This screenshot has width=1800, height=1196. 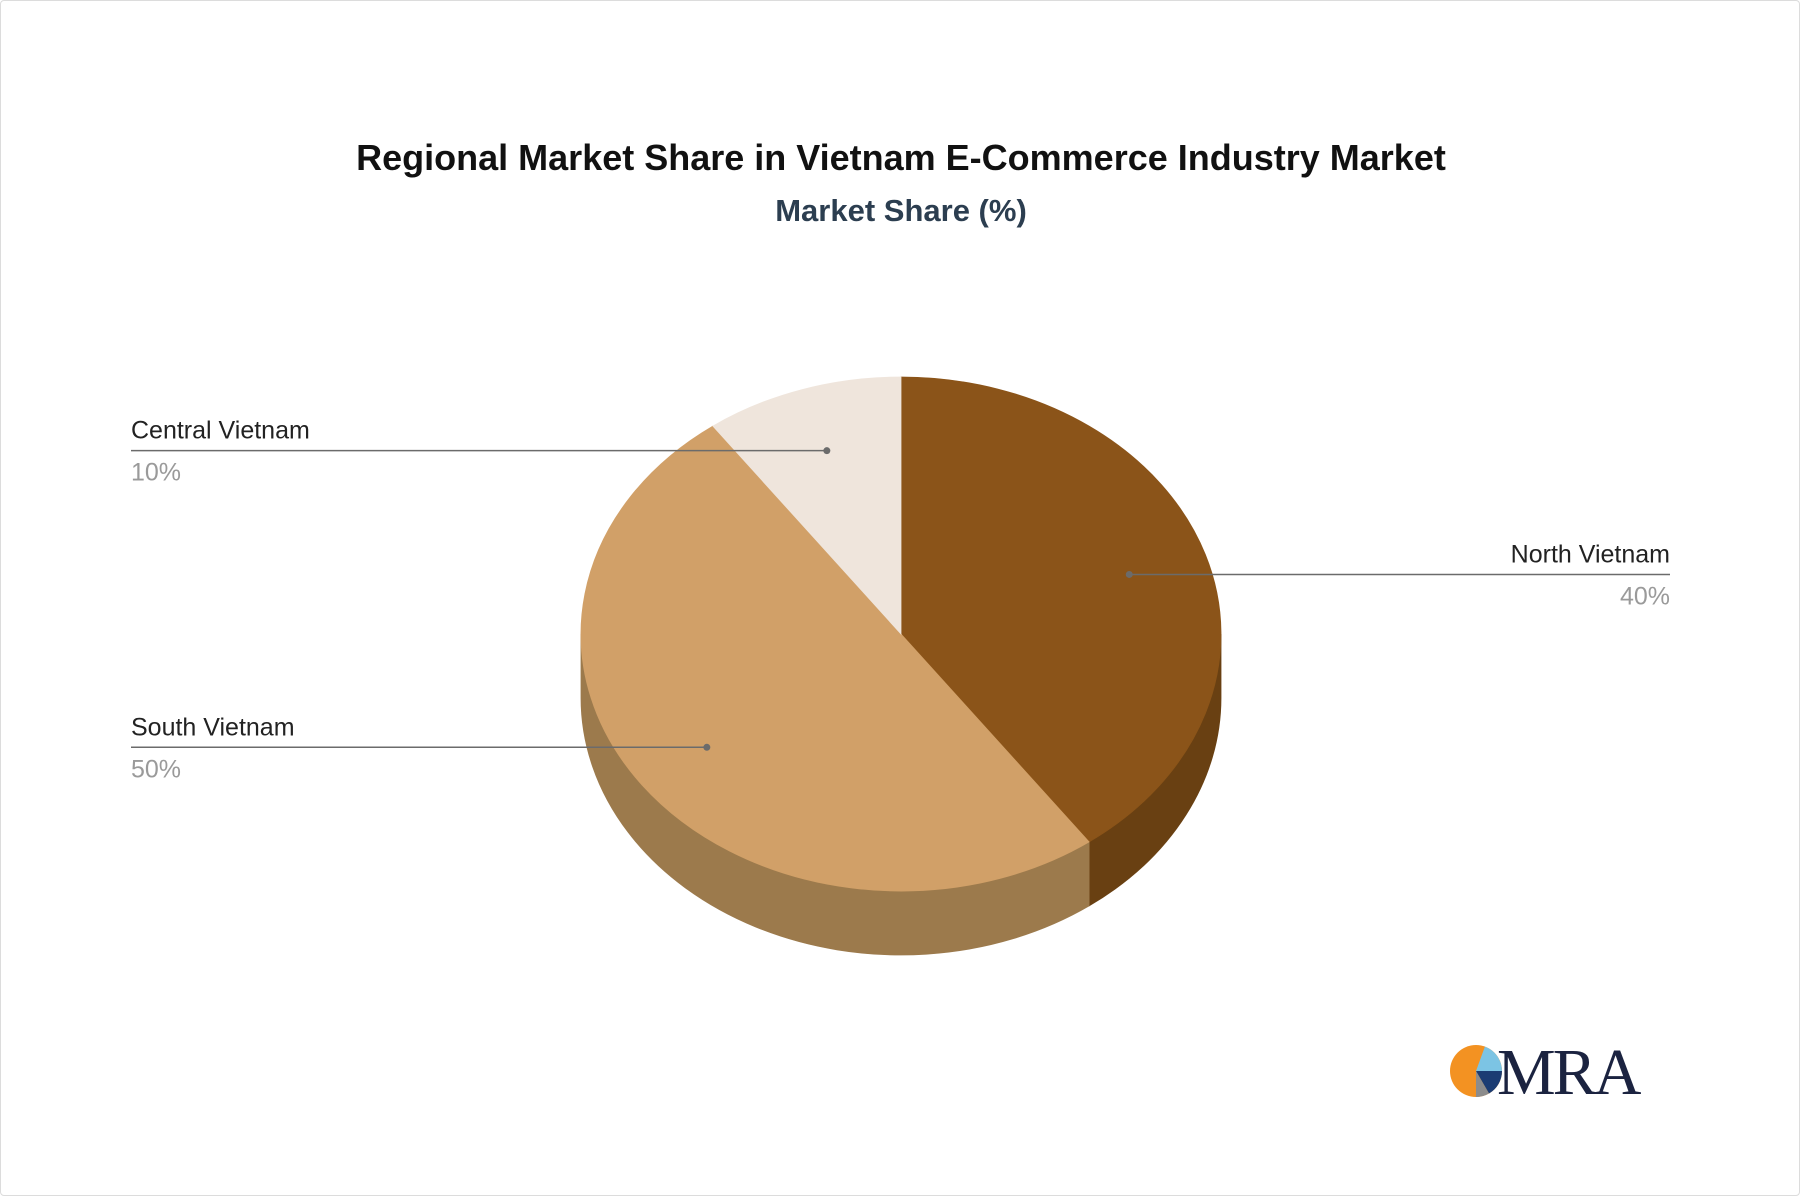 I want to click on slice-value-label-south-vietnam: 50%, so click(x=156, y=769).